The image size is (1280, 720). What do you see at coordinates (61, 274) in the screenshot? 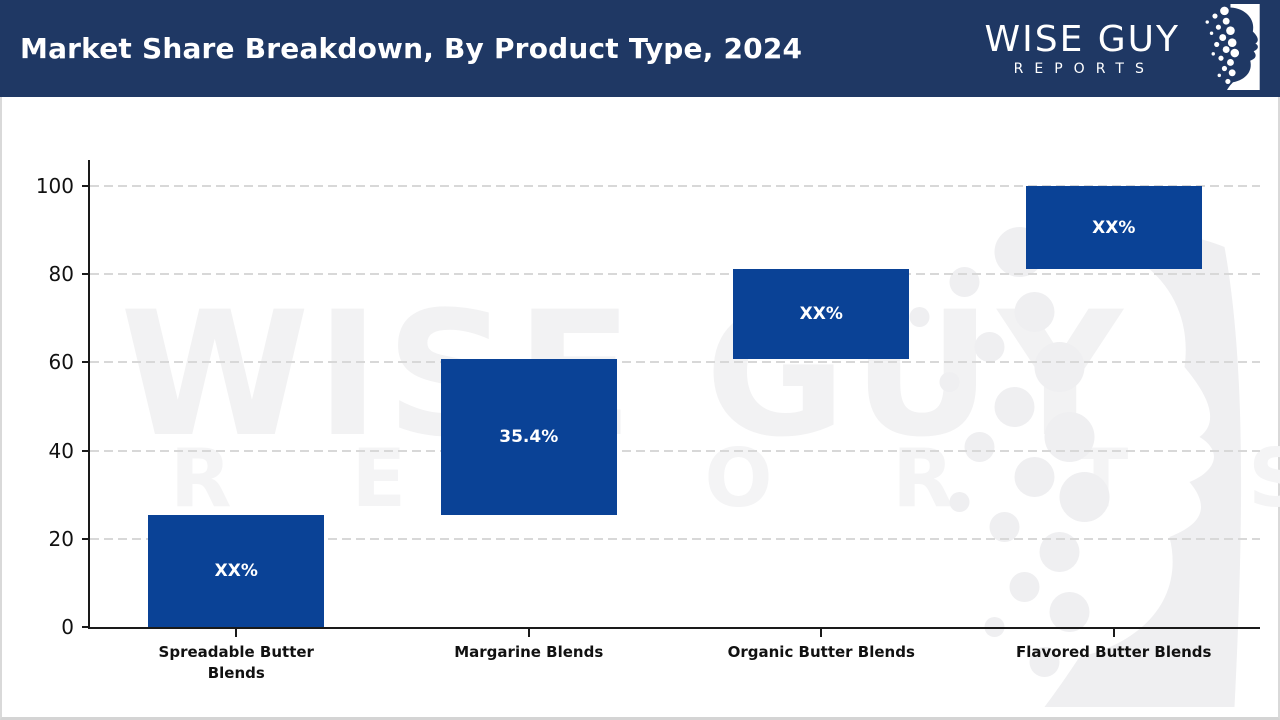
I see `y-axis-tick-label: 80` at bounding box center [61, 274].